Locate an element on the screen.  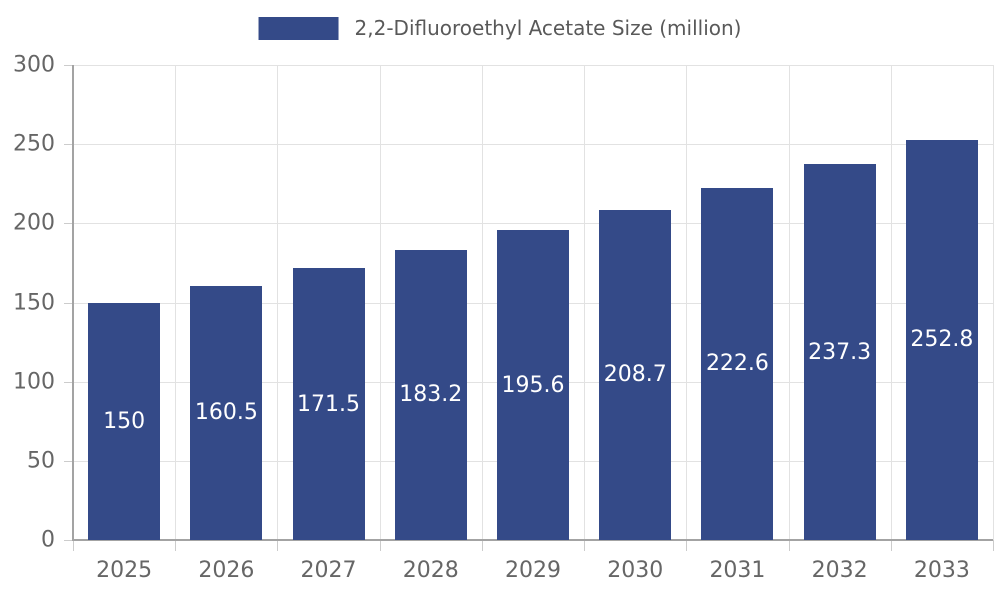
bar-2026: 160.5 is located at coordinates (226, 412).